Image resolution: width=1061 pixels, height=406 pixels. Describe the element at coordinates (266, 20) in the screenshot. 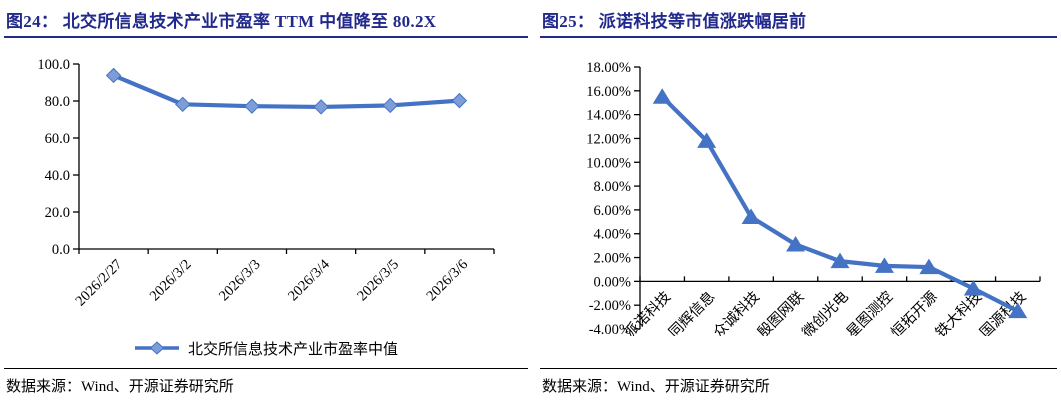

I see `figure-24-title: 图24： 北交所信息技术产业市盈率 TTM 中值降至 80.2X` at that location.